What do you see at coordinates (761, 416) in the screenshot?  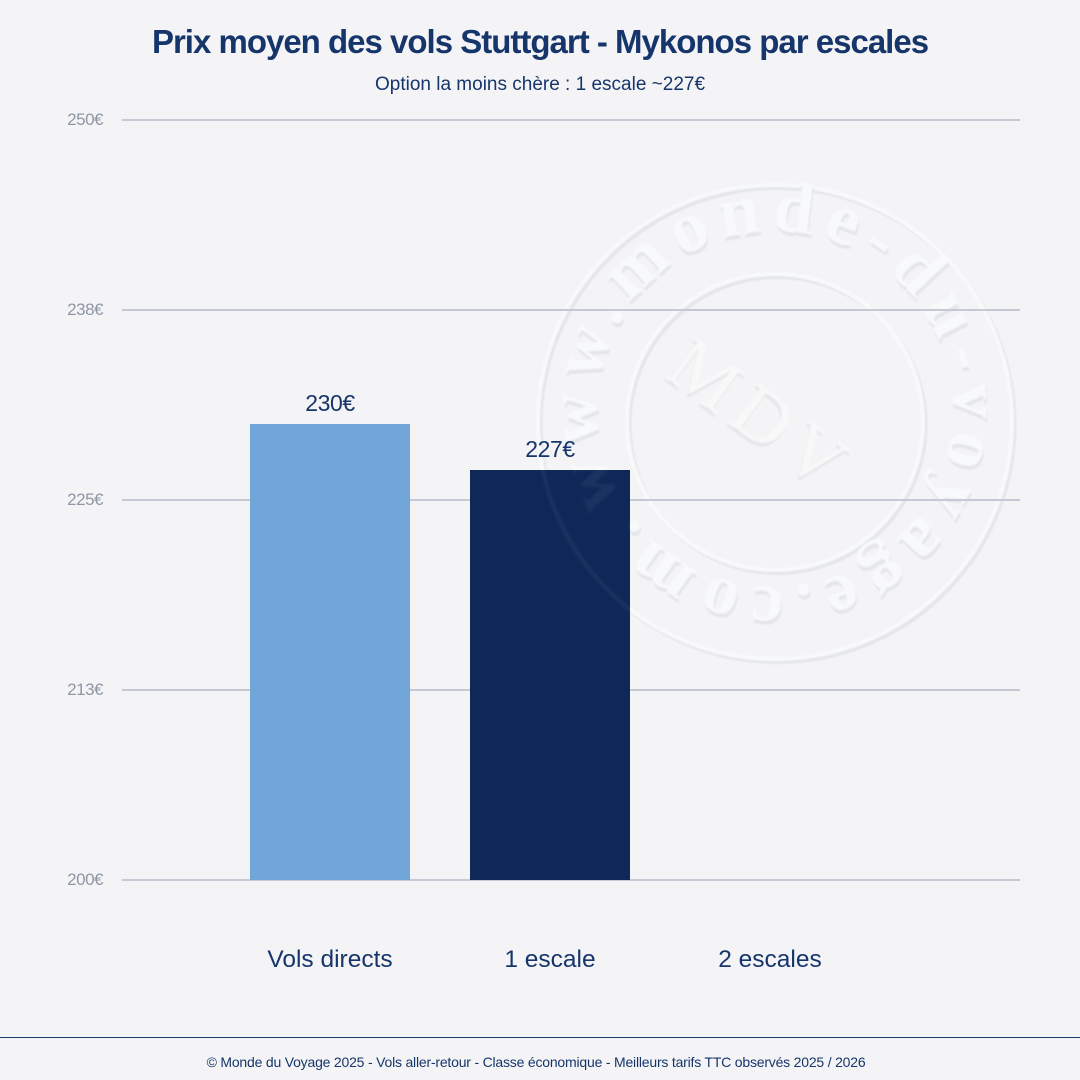 I see `svg-text: MDV` at bounding box center [761, 416].